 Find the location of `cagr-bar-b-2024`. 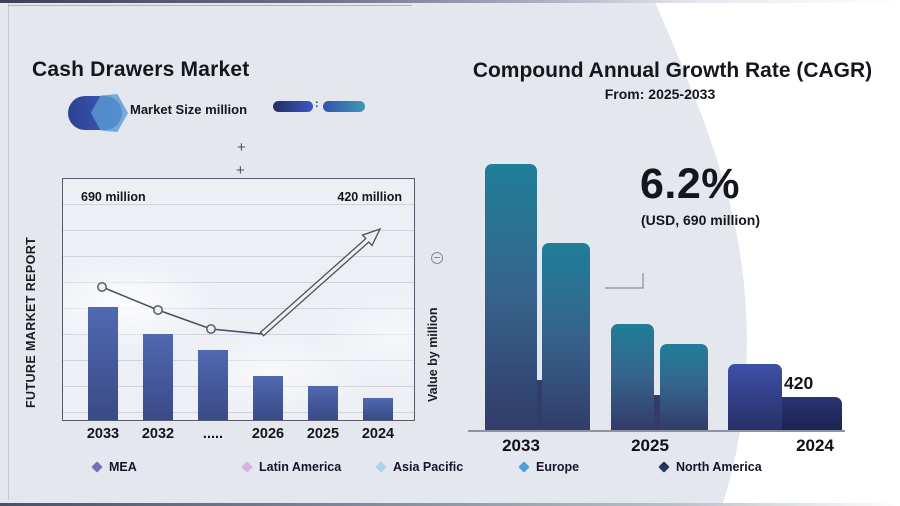

cagr-bar-b-2024 is located at coordinates (812, 413).